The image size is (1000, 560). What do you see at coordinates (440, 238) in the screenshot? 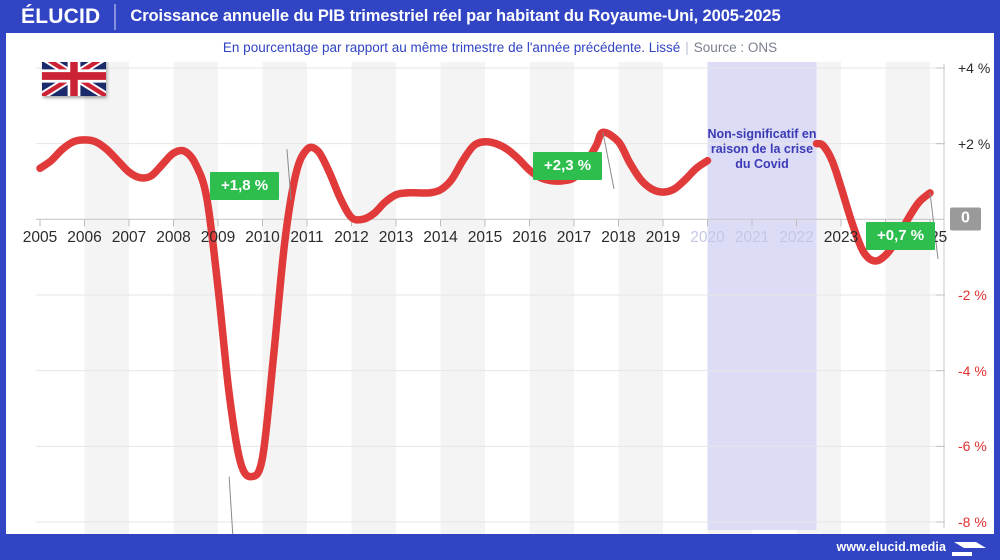
I see `x-axis-label-2014: 2014` at bounding box center [440, 238].